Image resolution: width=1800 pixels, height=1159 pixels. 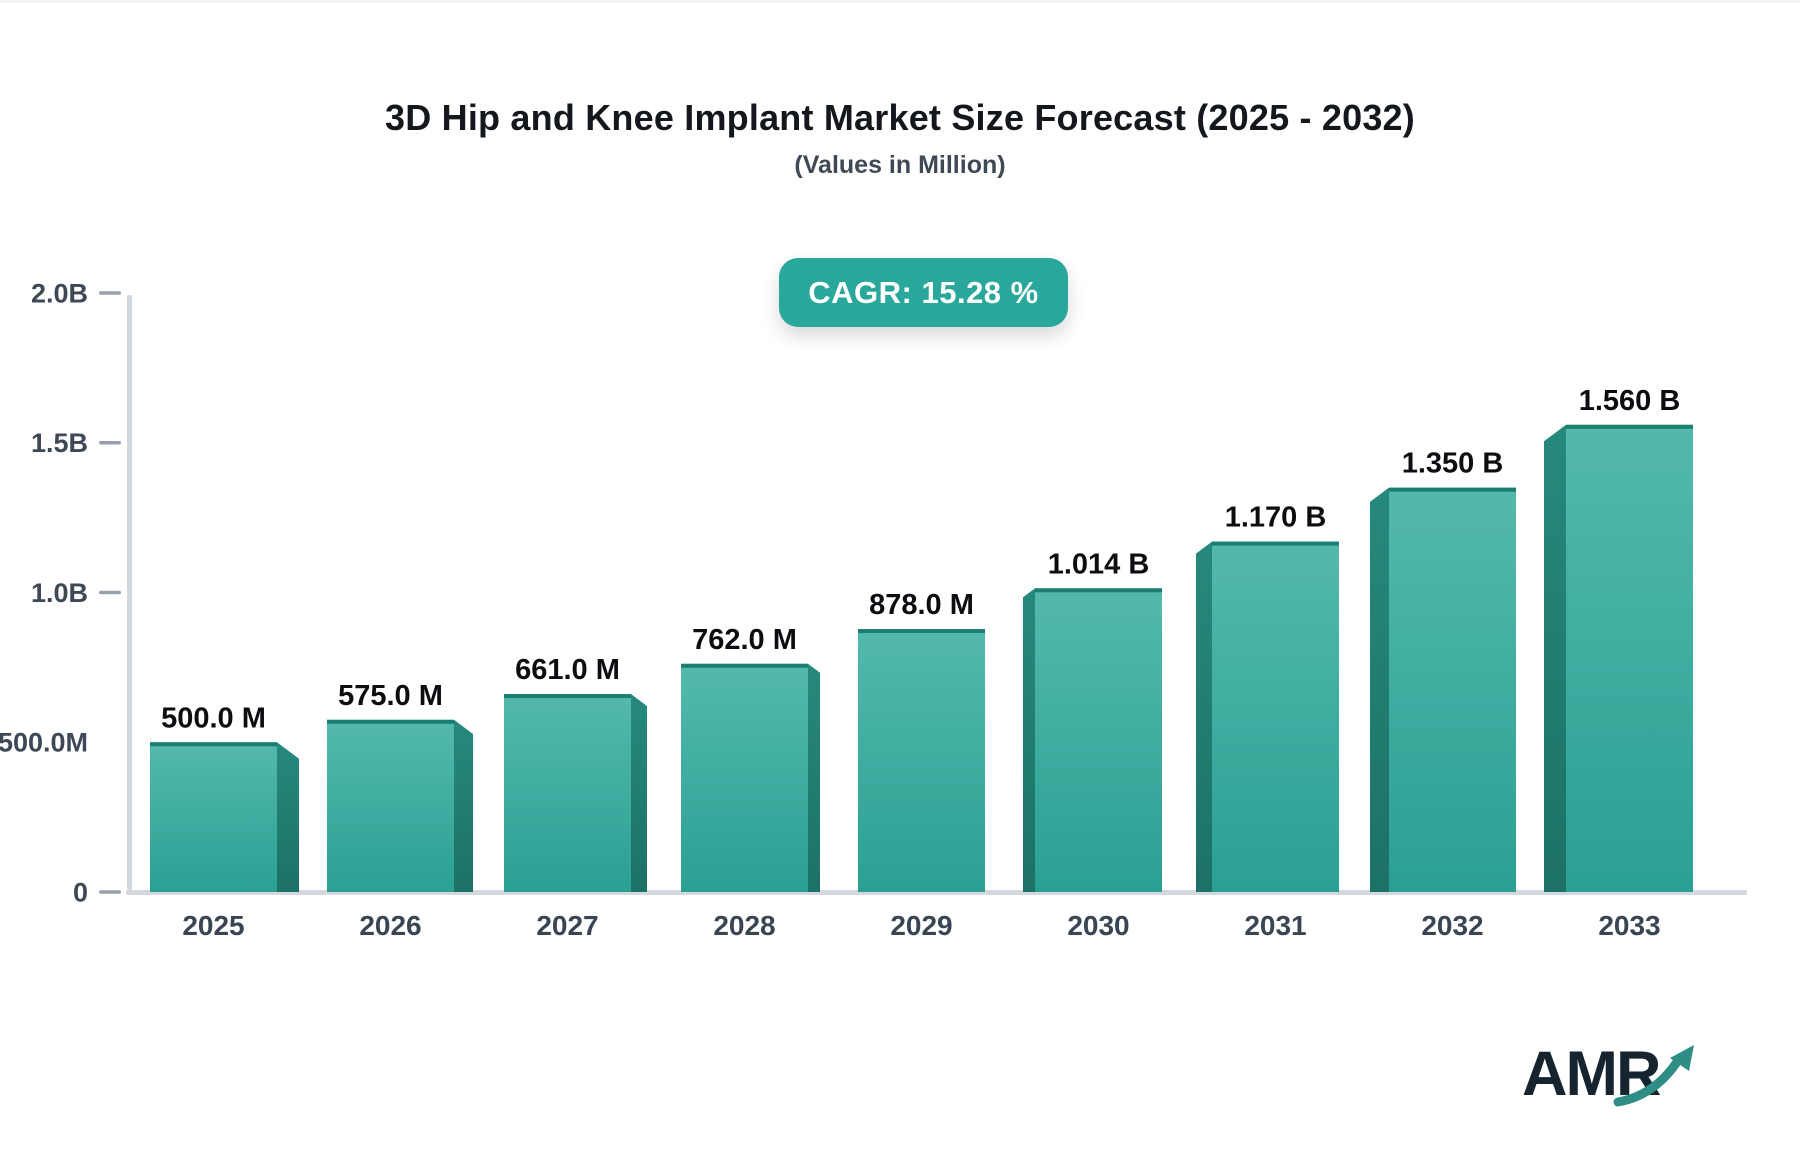 What do you see at coordinates (390, 925) in the screenshot?
I see `x-axis-label-2026: 2026` at bounding box center [390, 925].